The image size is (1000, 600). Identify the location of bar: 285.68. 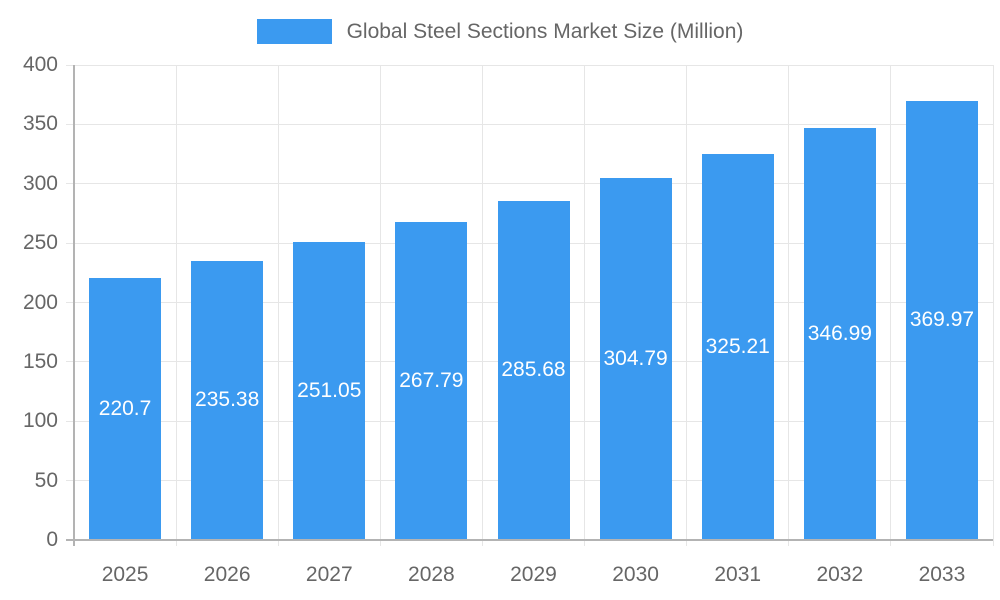
(533, 370).